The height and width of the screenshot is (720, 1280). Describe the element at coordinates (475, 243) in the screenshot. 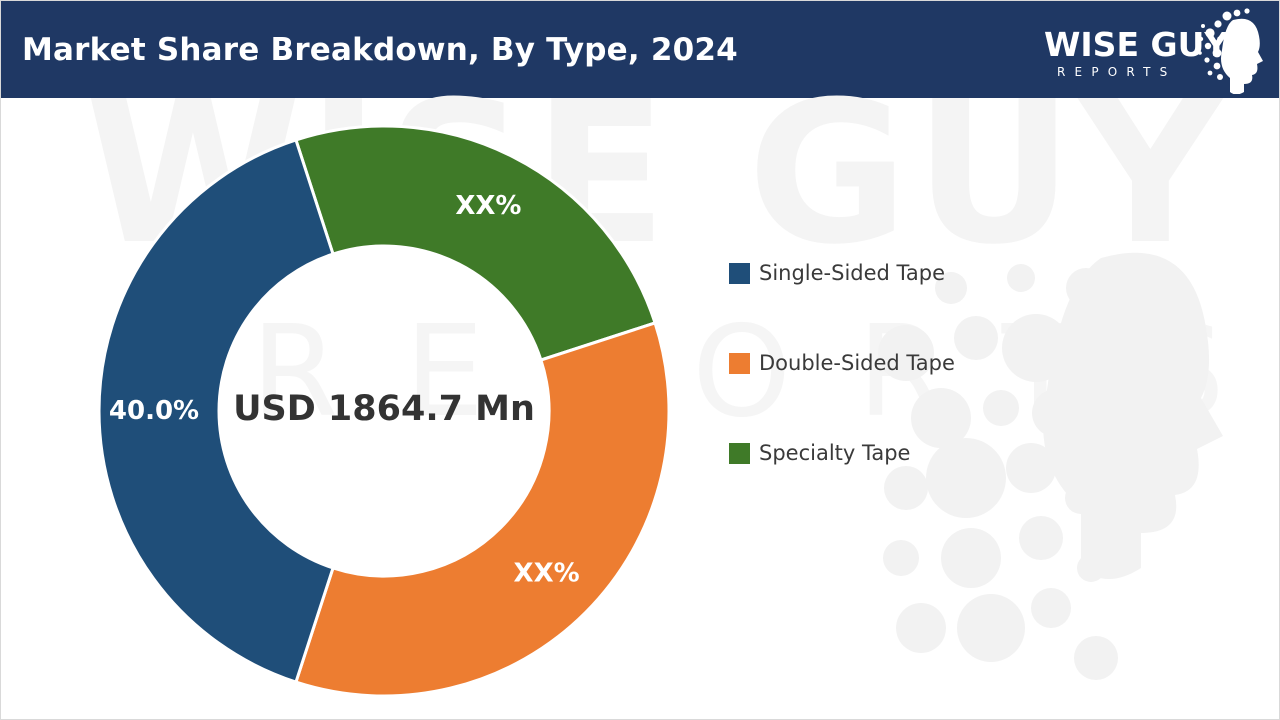

I see `segment-specialty-tape` at that location.